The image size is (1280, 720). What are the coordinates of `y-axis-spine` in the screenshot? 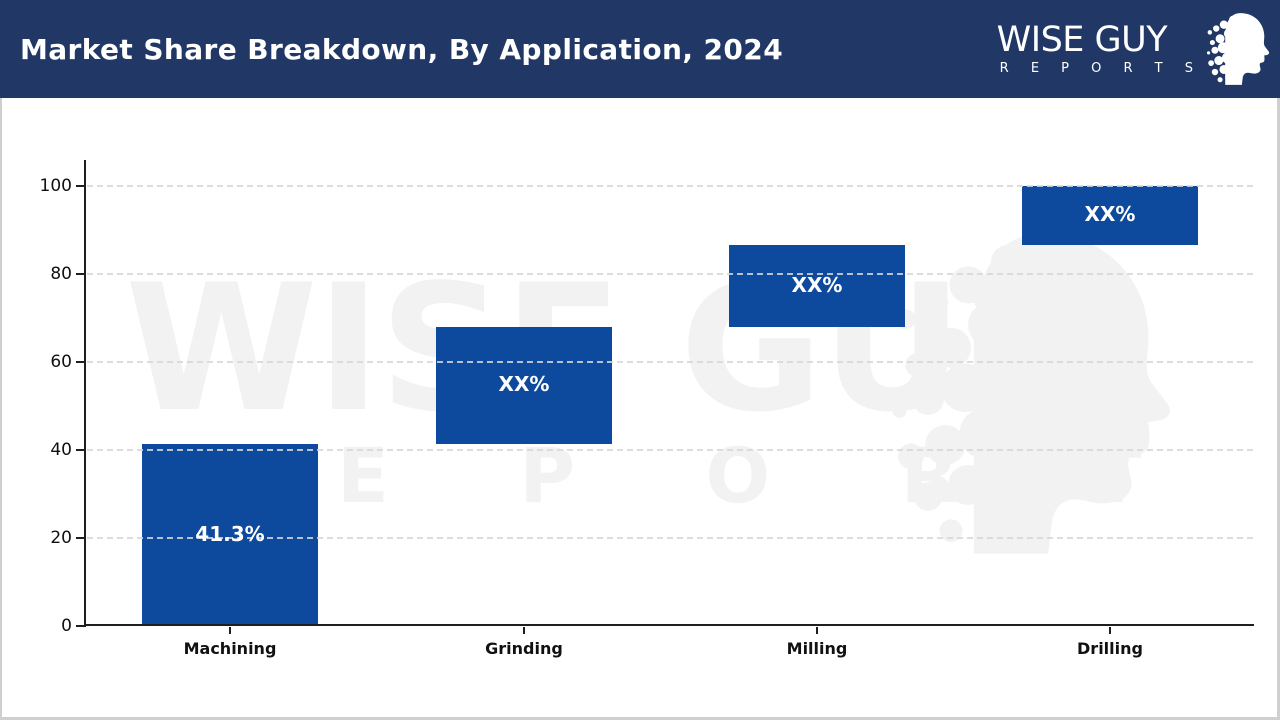 It's located at (85, 393).